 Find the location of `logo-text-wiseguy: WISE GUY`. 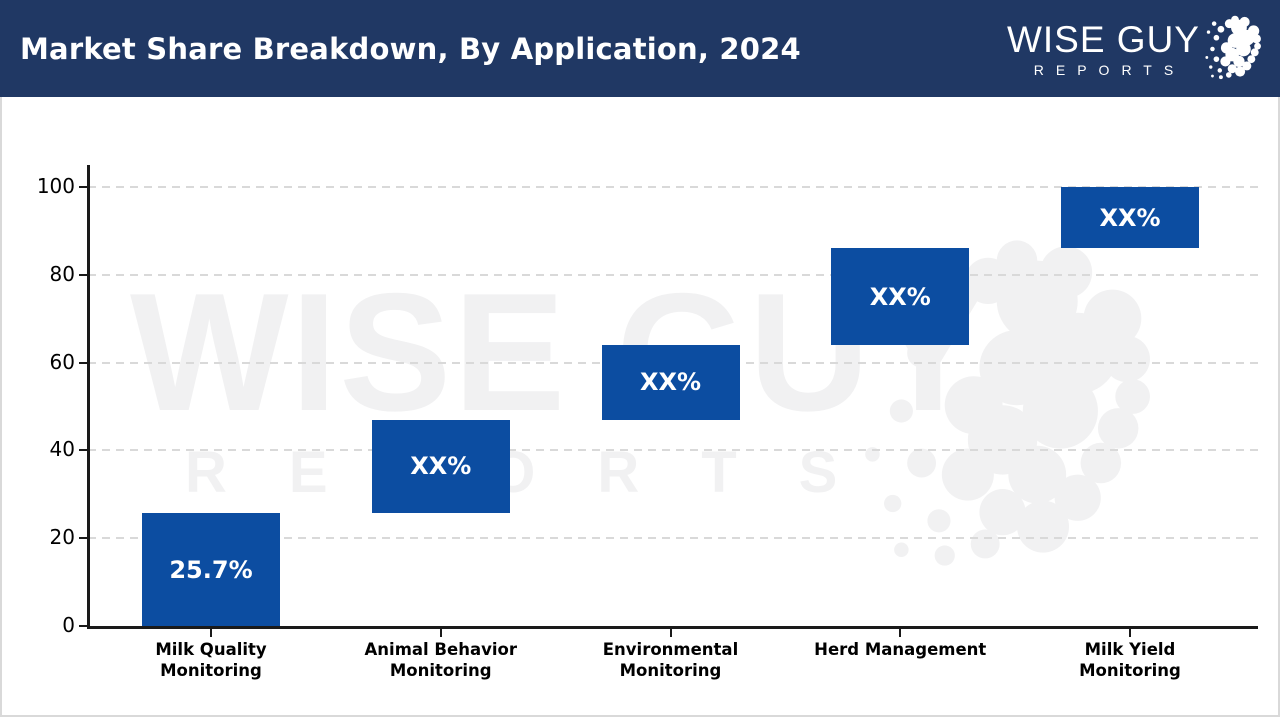

logo-text-wiseguy: WISE GUY is located at coordinates (1103, 39).